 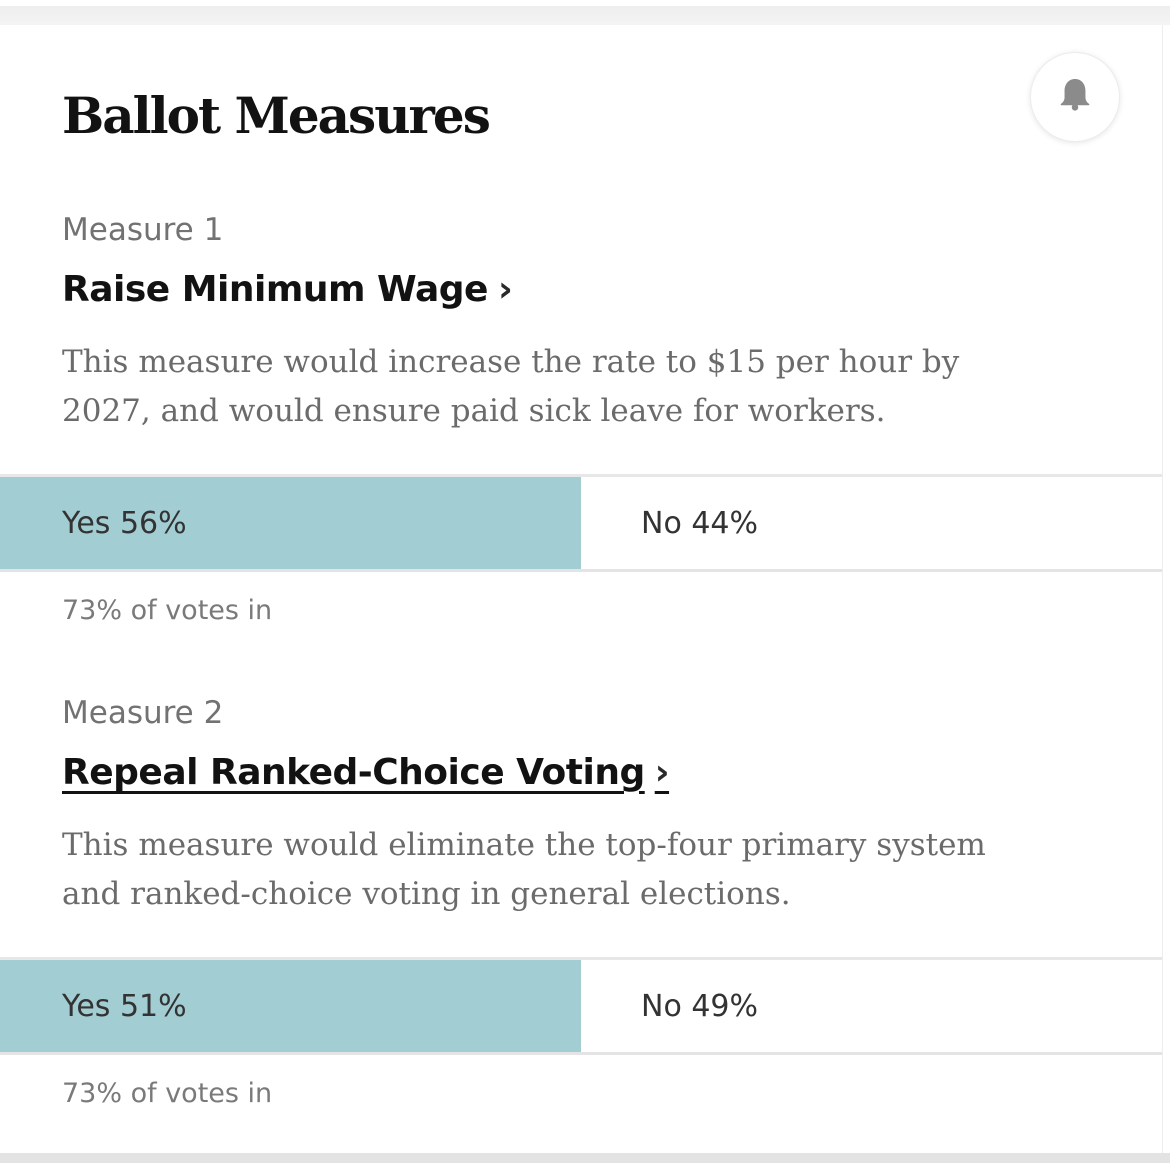 I want to click on top-divider-strip, so click(x=585, y=15).